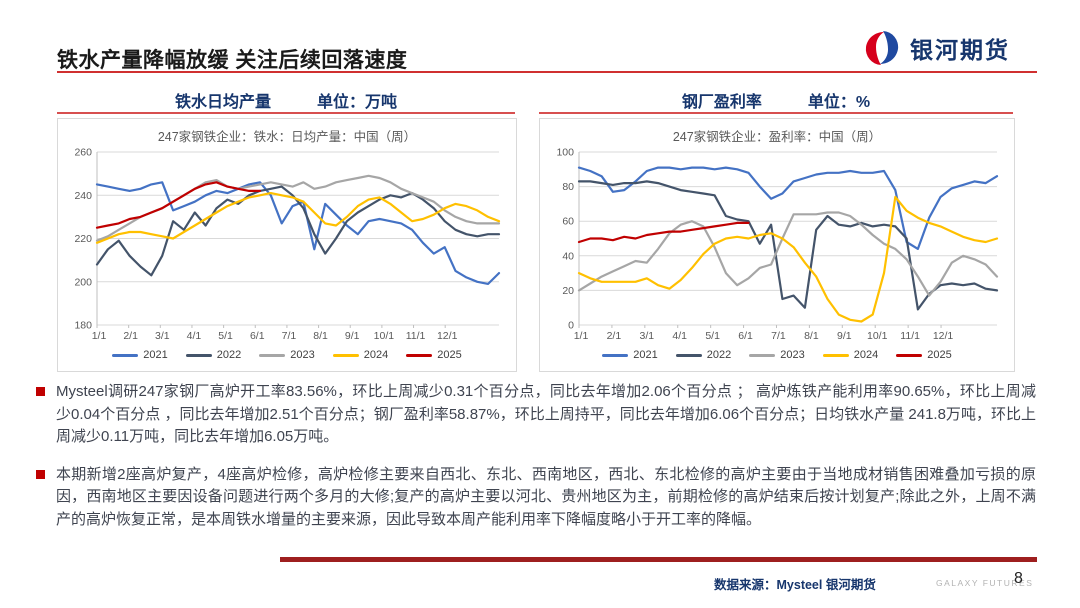 The image size is (1080, 608). I want to click on galaxy-swirl-icon, so click(882, 48).